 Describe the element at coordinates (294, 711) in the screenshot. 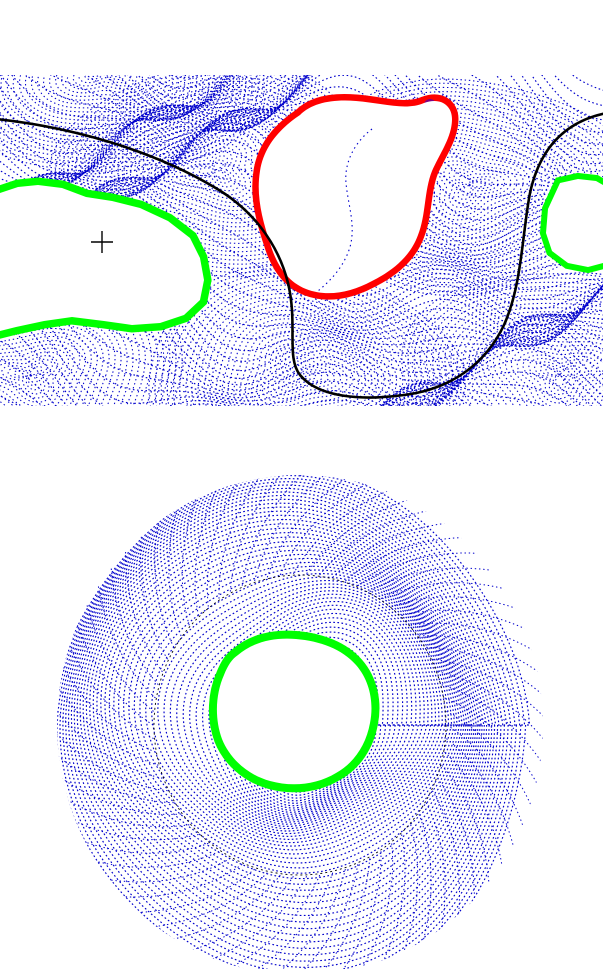

I see `polar-landmass` at that location.